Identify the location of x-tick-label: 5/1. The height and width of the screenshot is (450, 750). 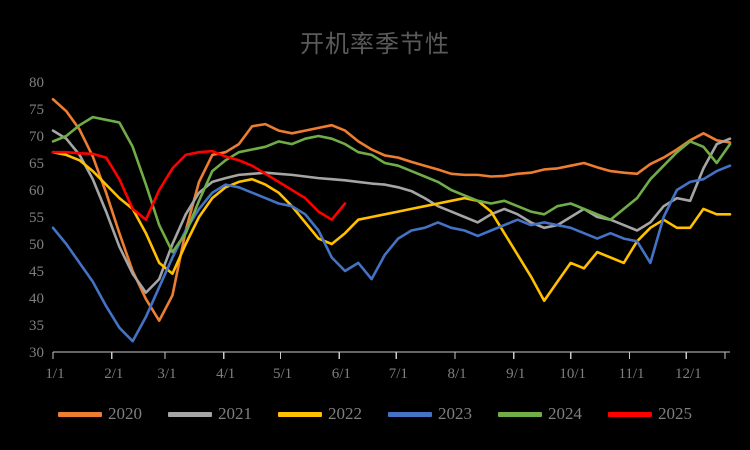
(282, 374).